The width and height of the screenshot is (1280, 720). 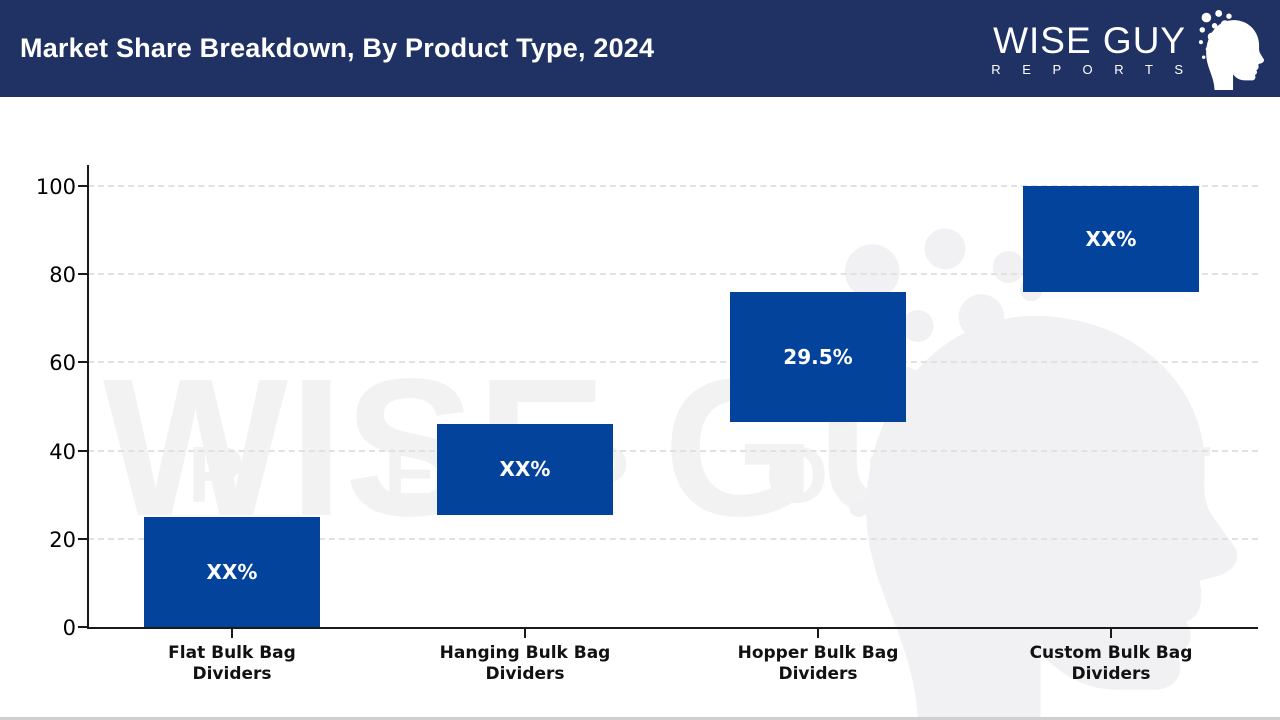 I want to click on y-tick-label-100: 100, so click(x=55, y=187).